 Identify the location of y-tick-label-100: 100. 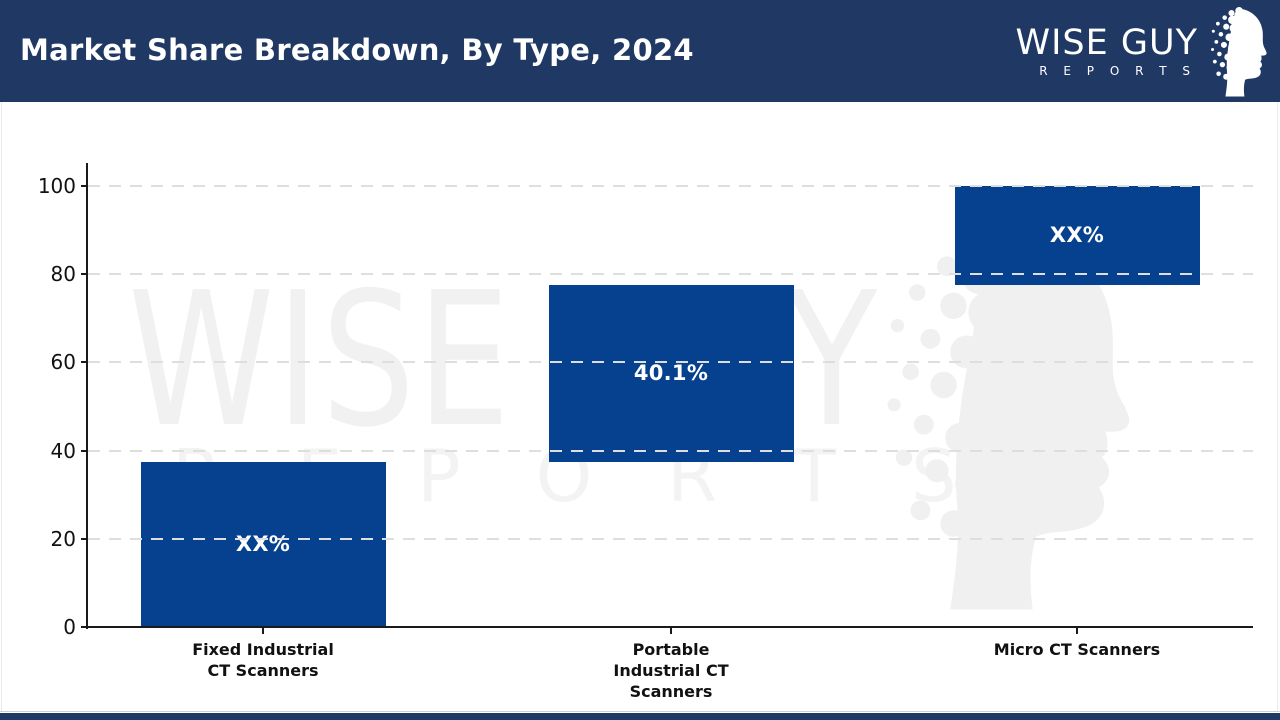
(56, 186).